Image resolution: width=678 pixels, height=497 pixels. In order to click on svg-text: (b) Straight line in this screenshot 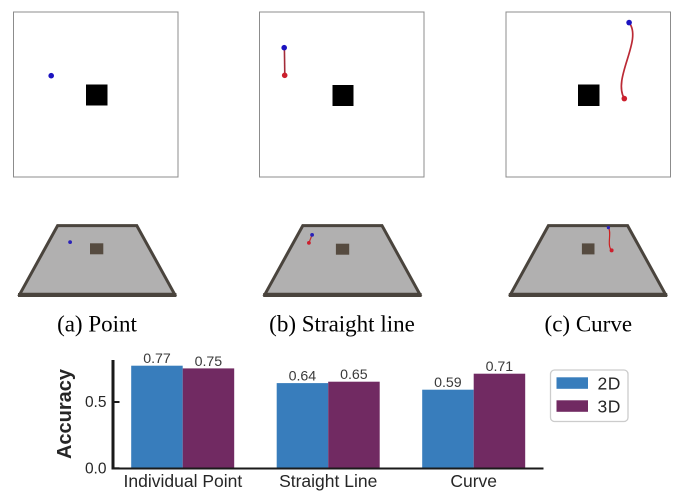, I will do `click(342, 324)`.